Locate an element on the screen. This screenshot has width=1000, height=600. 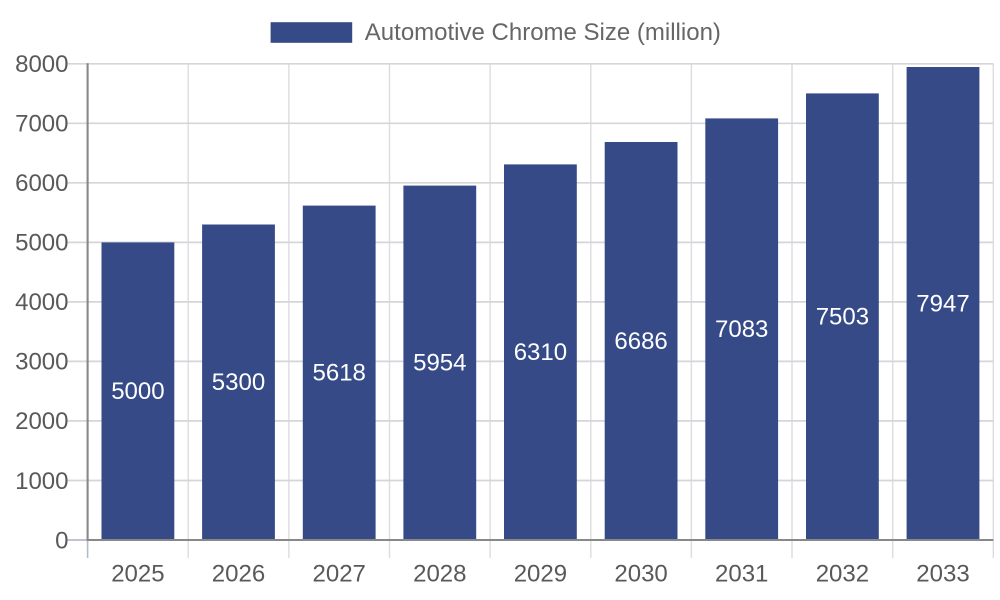
svg-text: 2031 is located at coordinates (741, 574).